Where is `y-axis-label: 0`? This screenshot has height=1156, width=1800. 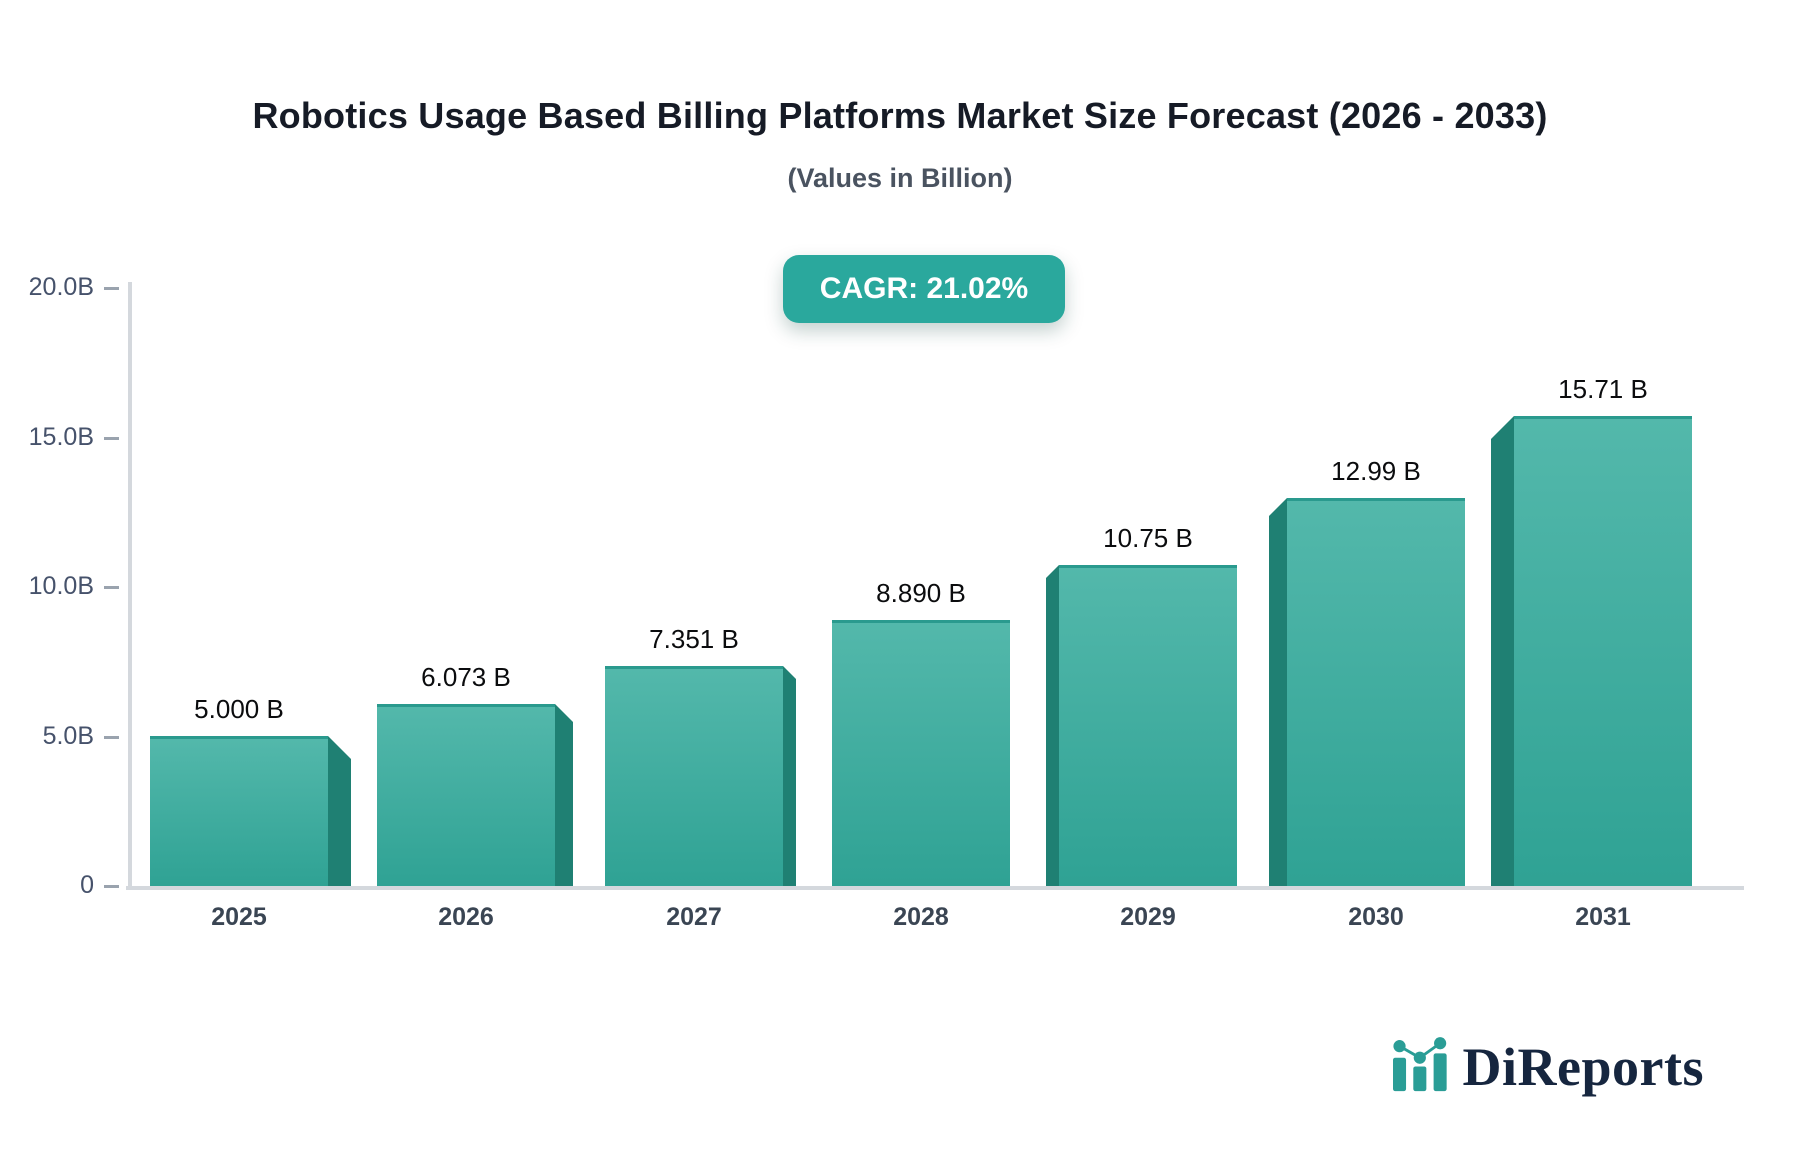 y-axis-label: 0 is located at coordinates (87, 885).